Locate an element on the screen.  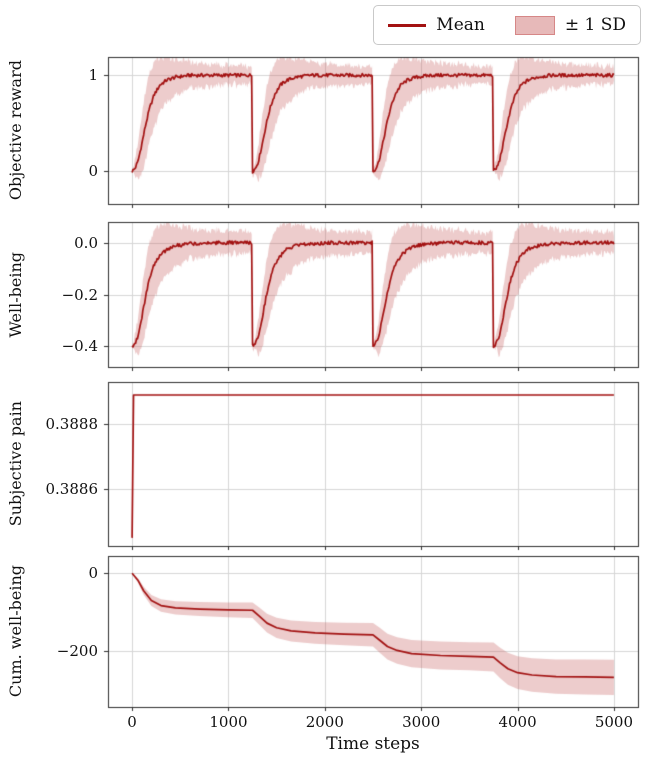
x-tick-label: 1000 is located at coordinates (228, 722).